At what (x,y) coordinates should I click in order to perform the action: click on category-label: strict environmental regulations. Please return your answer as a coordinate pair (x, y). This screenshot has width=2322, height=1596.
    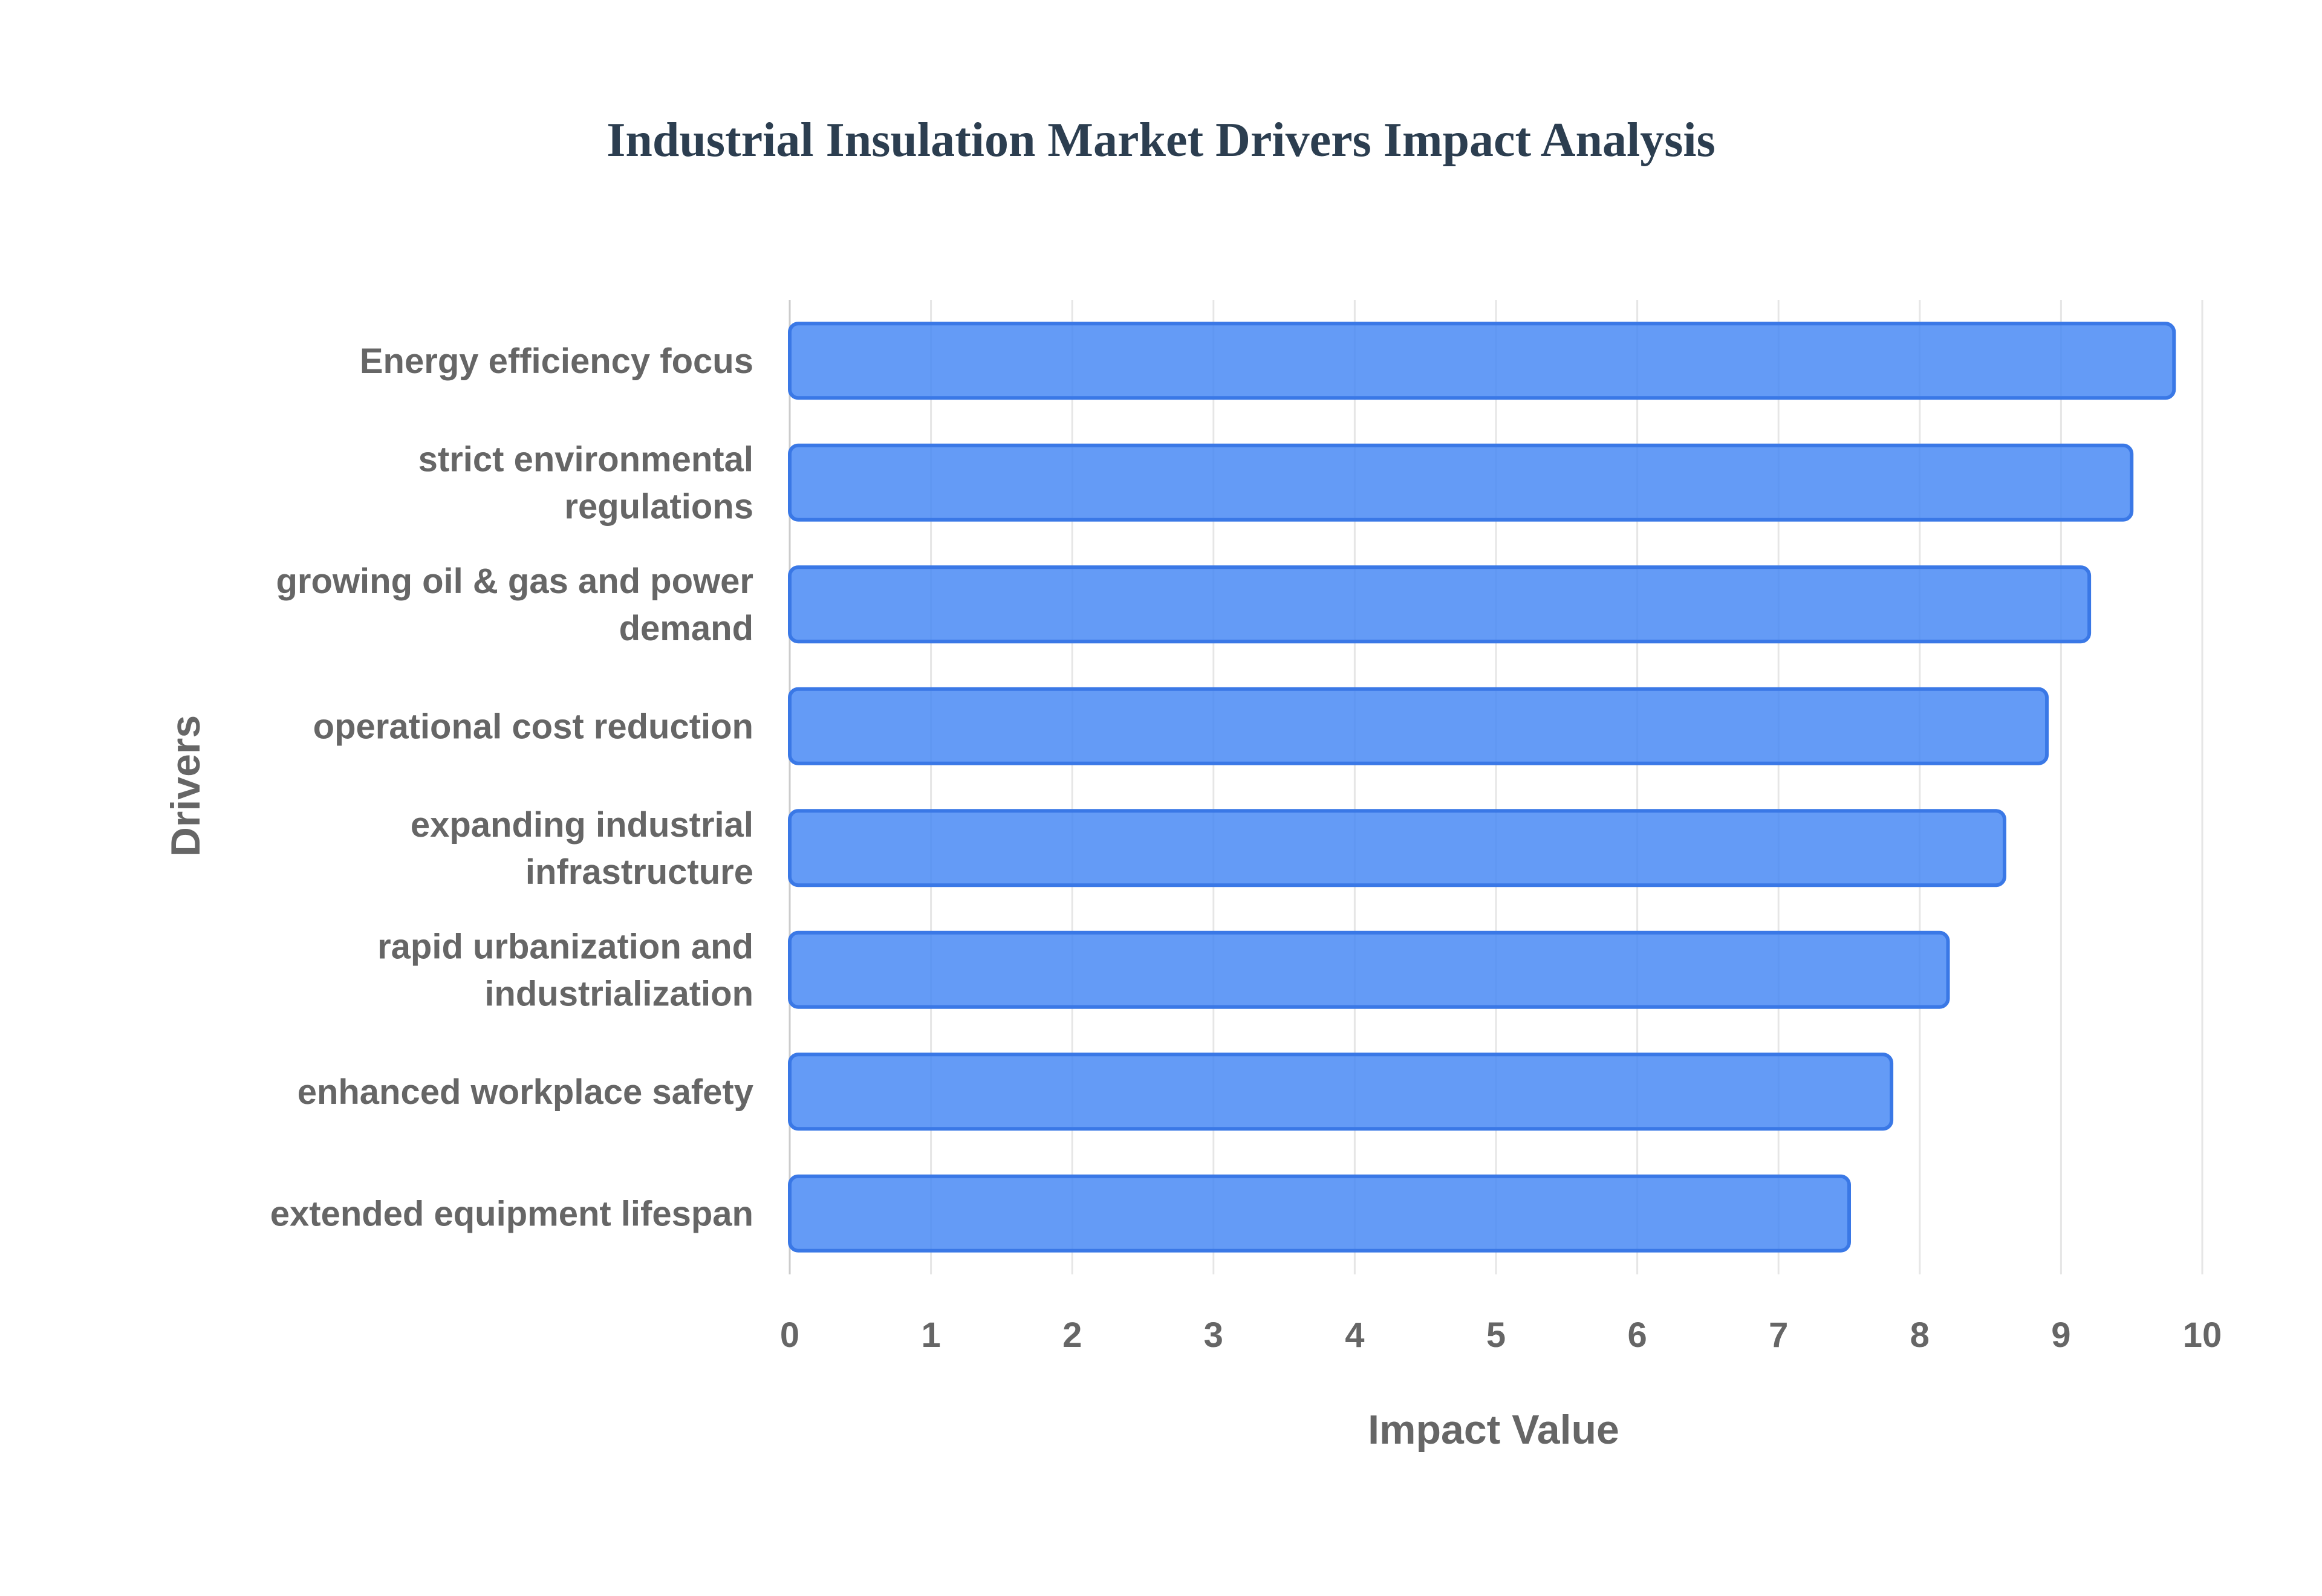
    Looking at the image, I should click on (585, 483).